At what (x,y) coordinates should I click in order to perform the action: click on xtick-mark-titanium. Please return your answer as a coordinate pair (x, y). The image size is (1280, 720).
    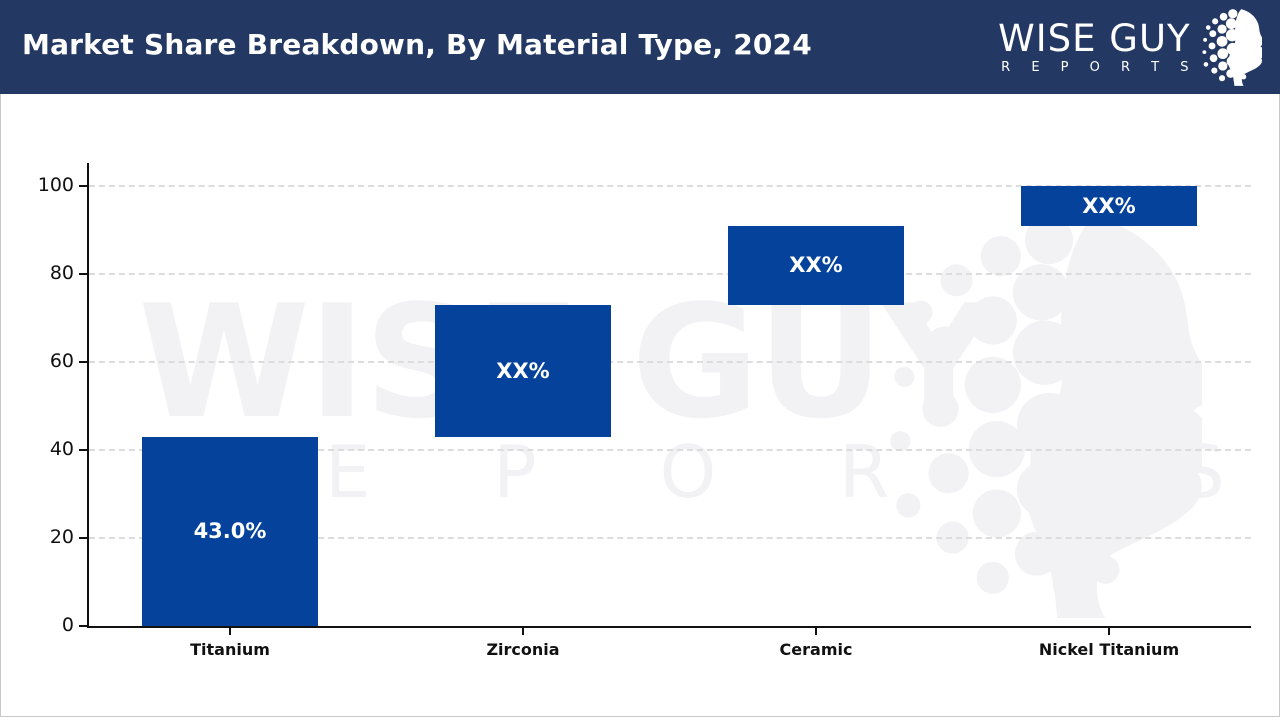
    Looking at the image, I should click on (230, 631).